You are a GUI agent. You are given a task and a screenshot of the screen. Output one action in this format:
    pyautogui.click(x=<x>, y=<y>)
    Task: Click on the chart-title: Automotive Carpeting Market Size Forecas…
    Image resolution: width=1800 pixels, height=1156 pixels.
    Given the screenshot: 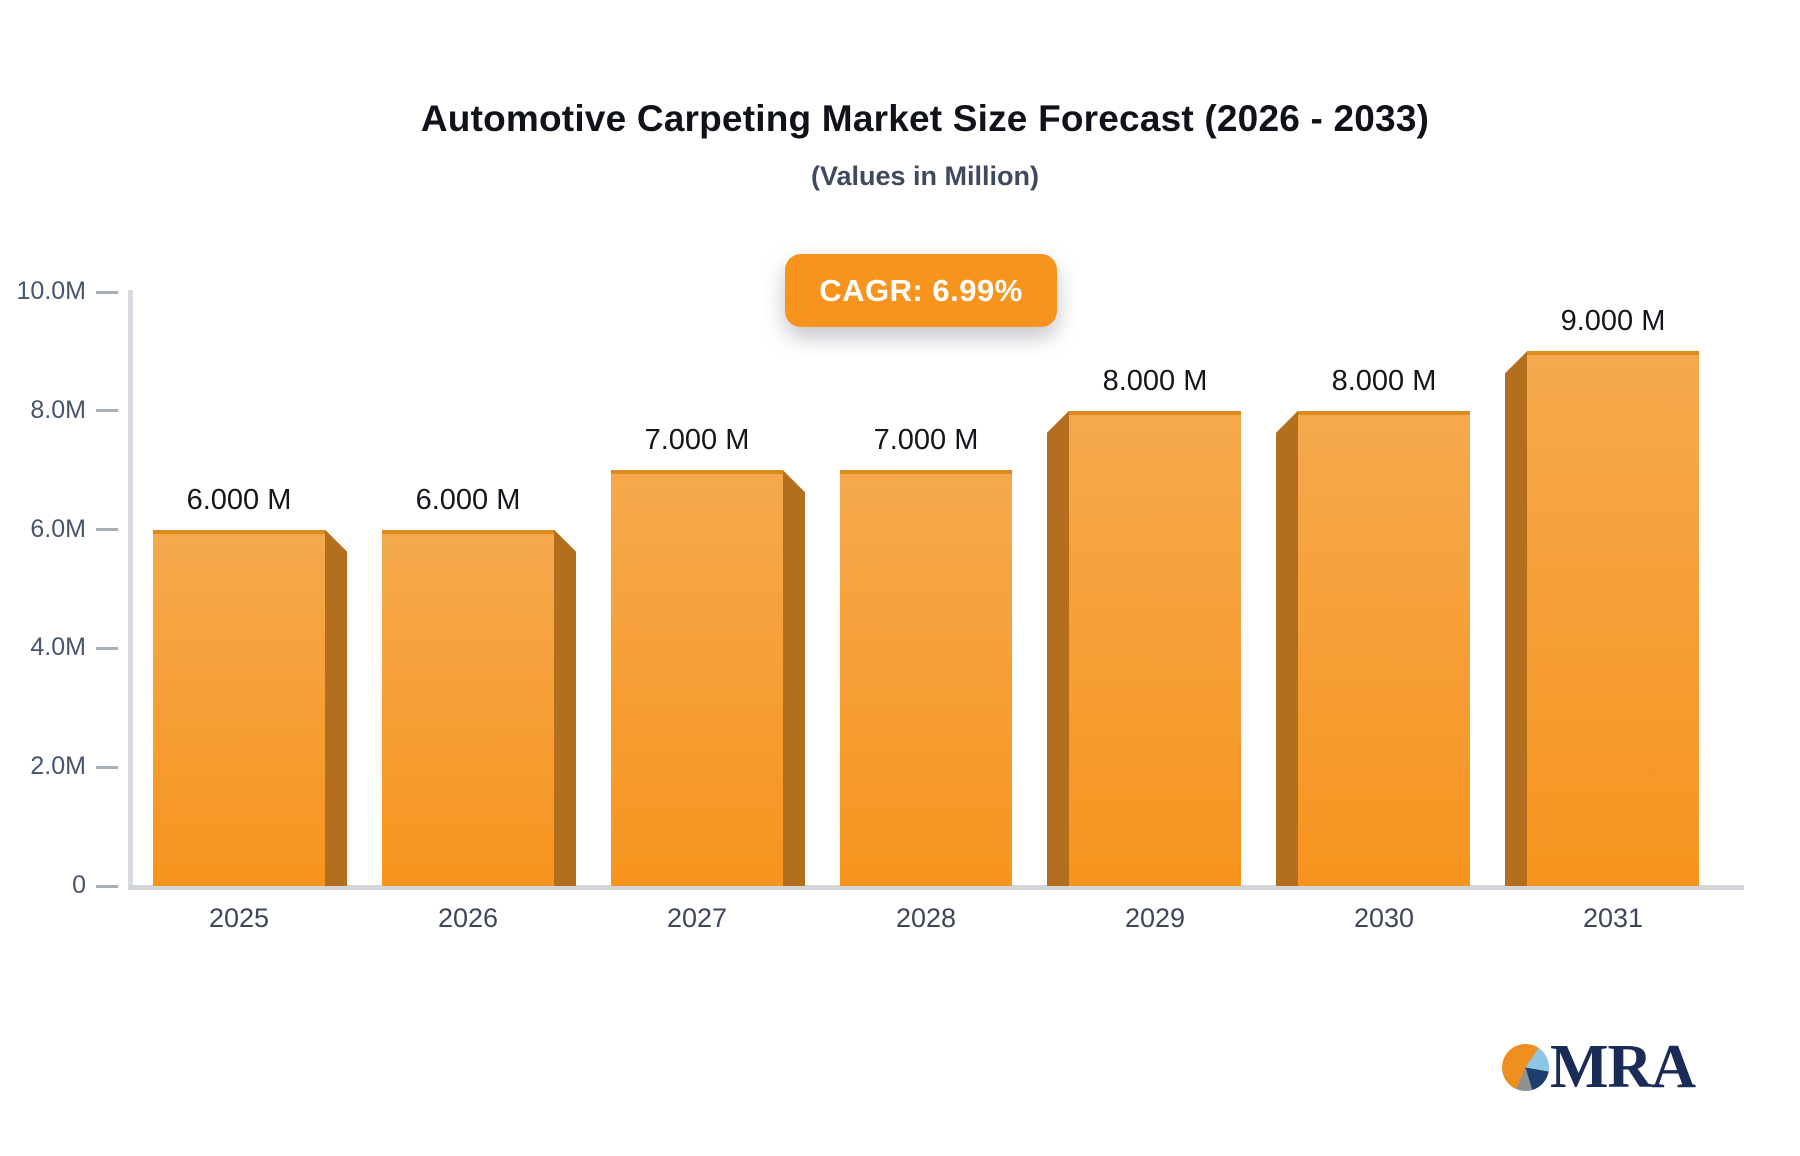 What is the action you would take?
    pyautogui.click(x=925, y=118)
    